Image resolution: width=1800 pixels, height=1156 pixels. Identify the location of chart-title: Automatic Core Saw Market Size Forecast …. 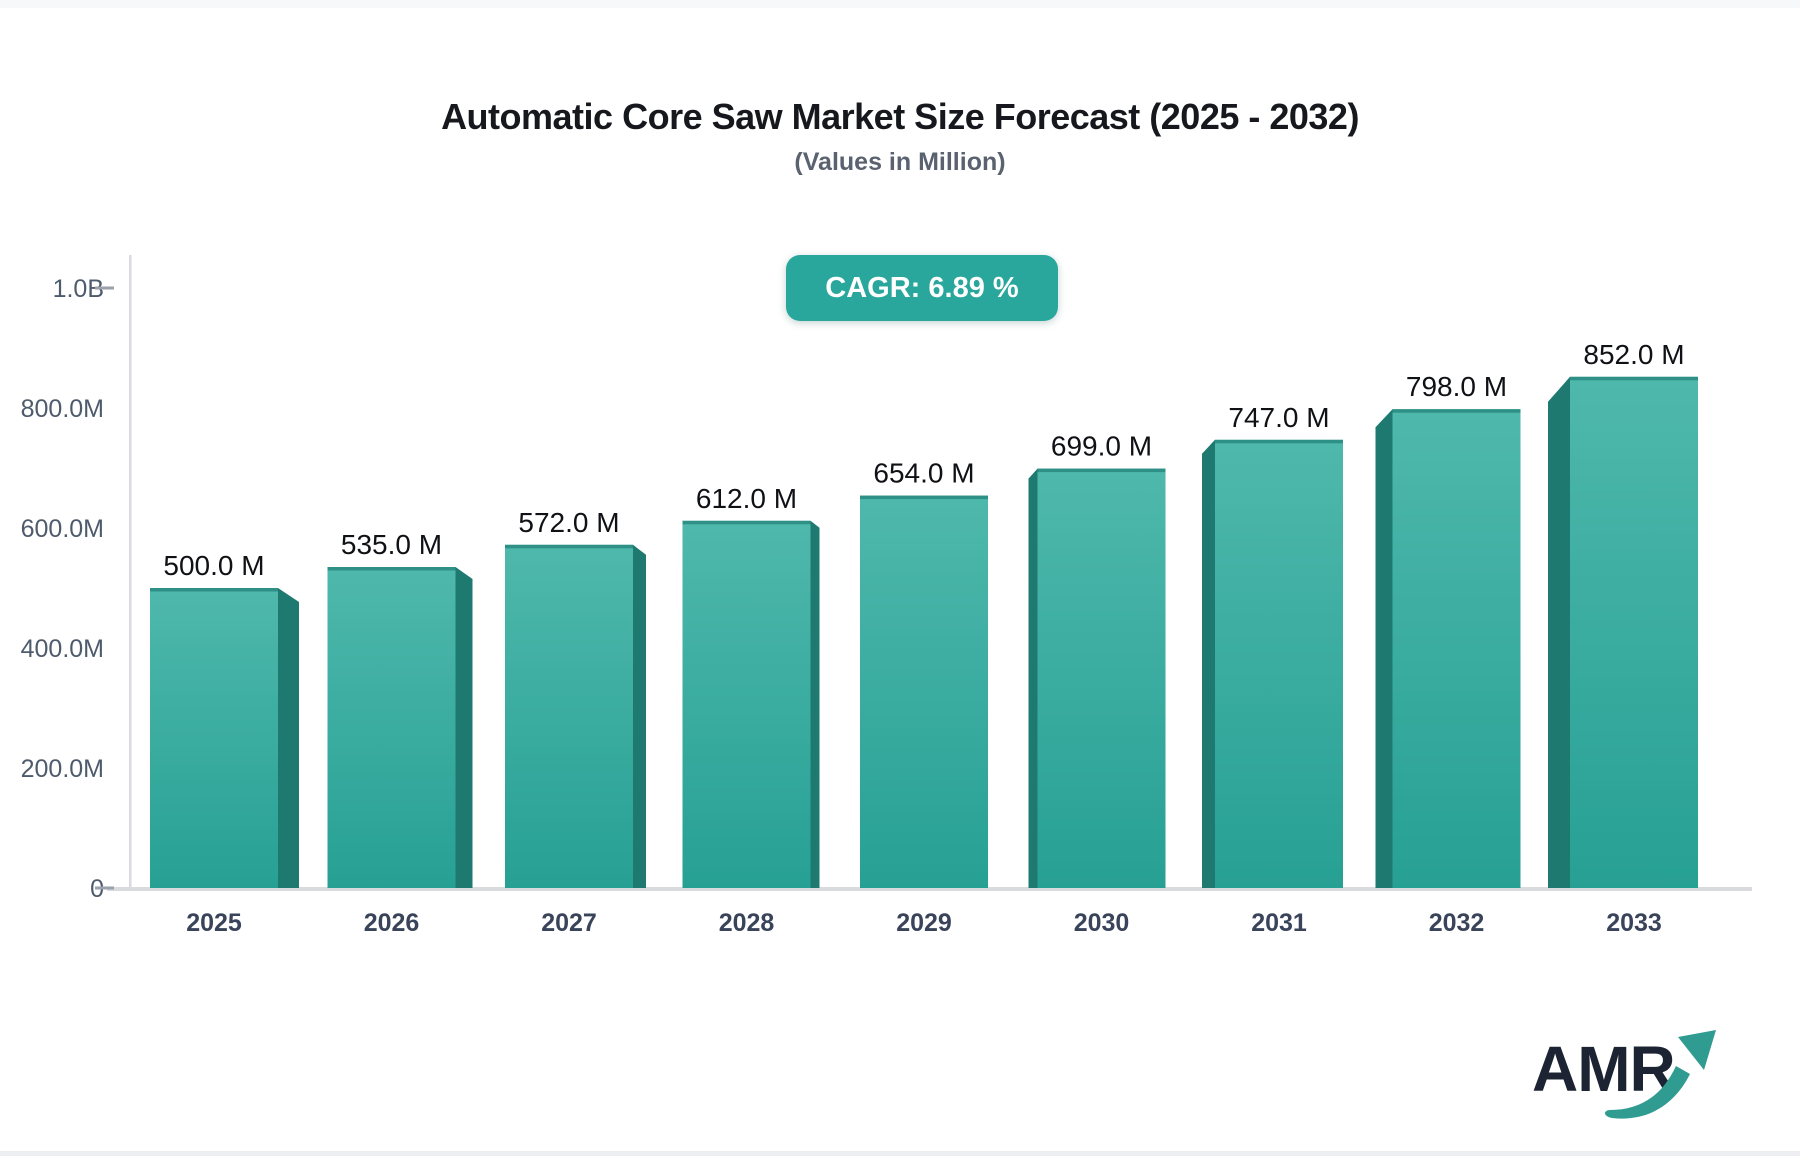
(900, 116).